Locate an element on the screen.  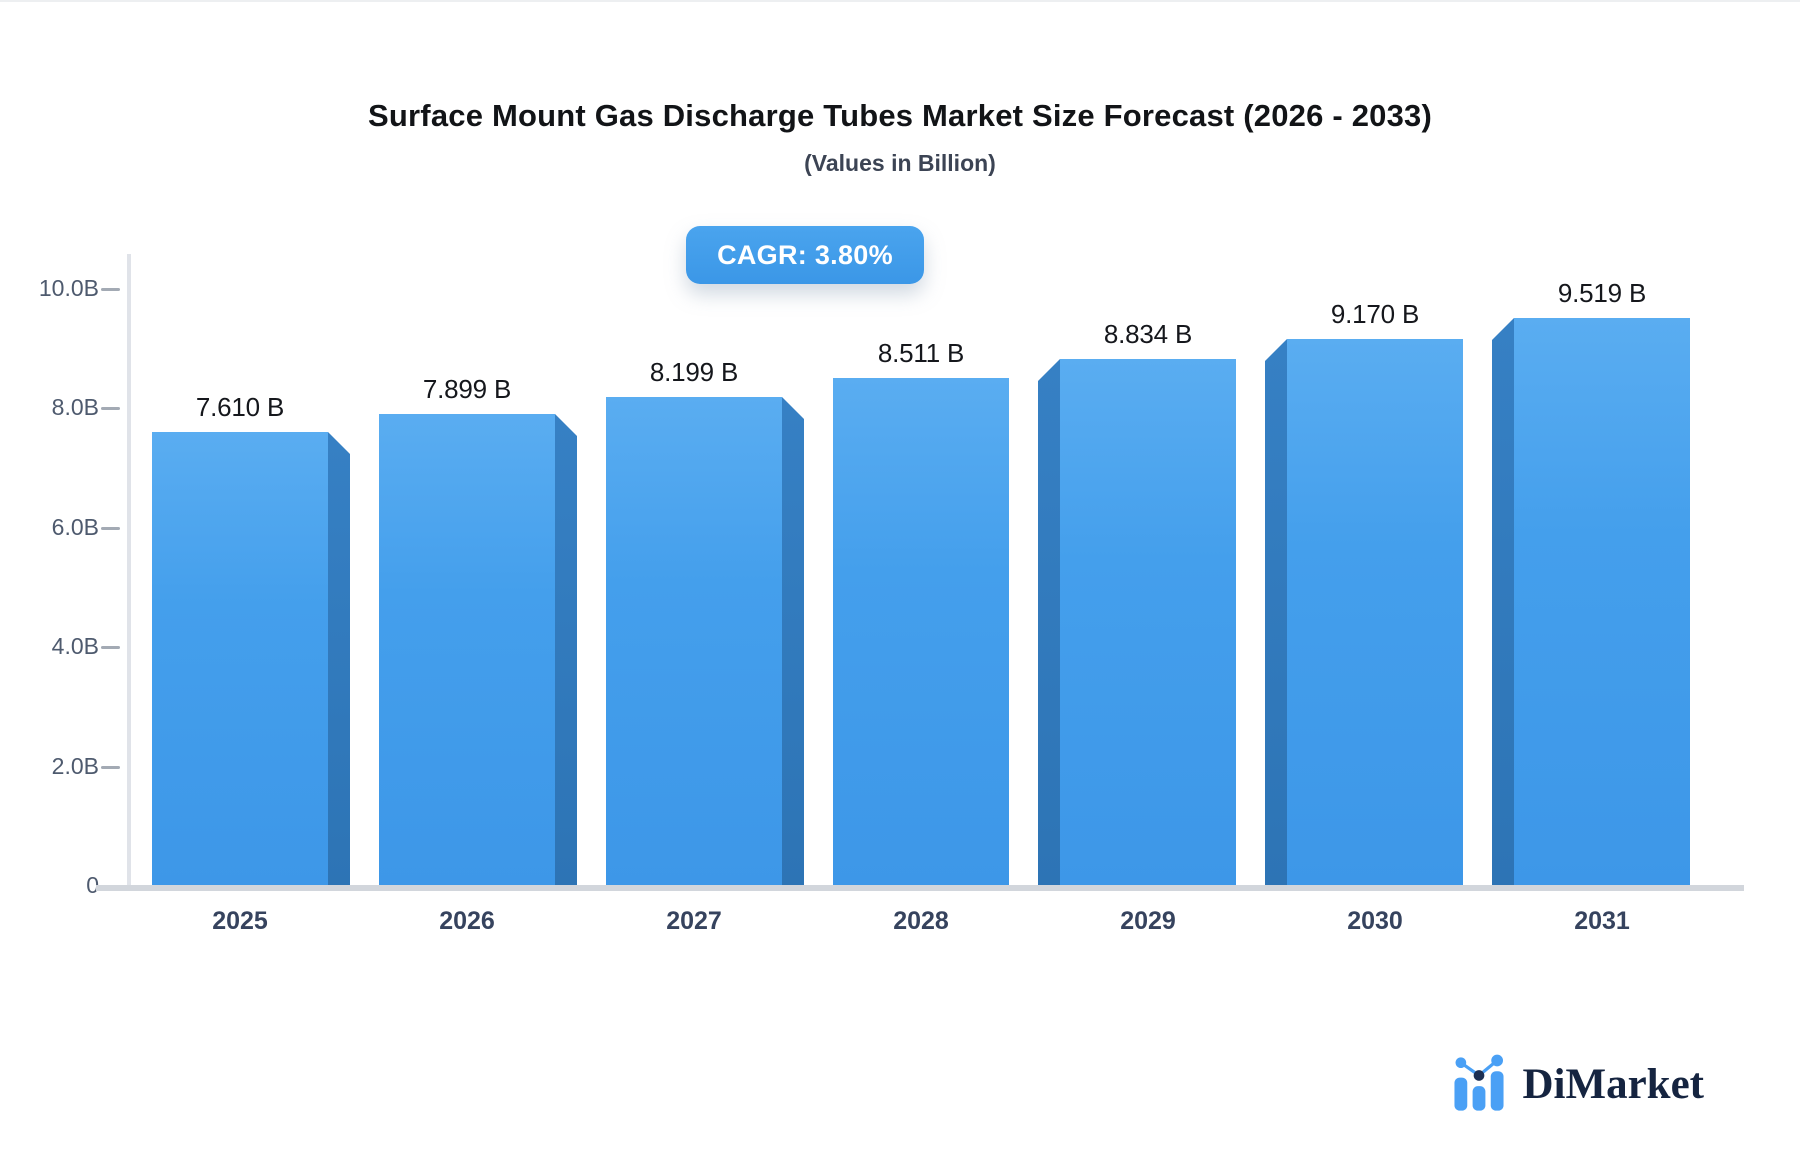
y-tick-label-0: 0 is located at coordinates (92, 885).